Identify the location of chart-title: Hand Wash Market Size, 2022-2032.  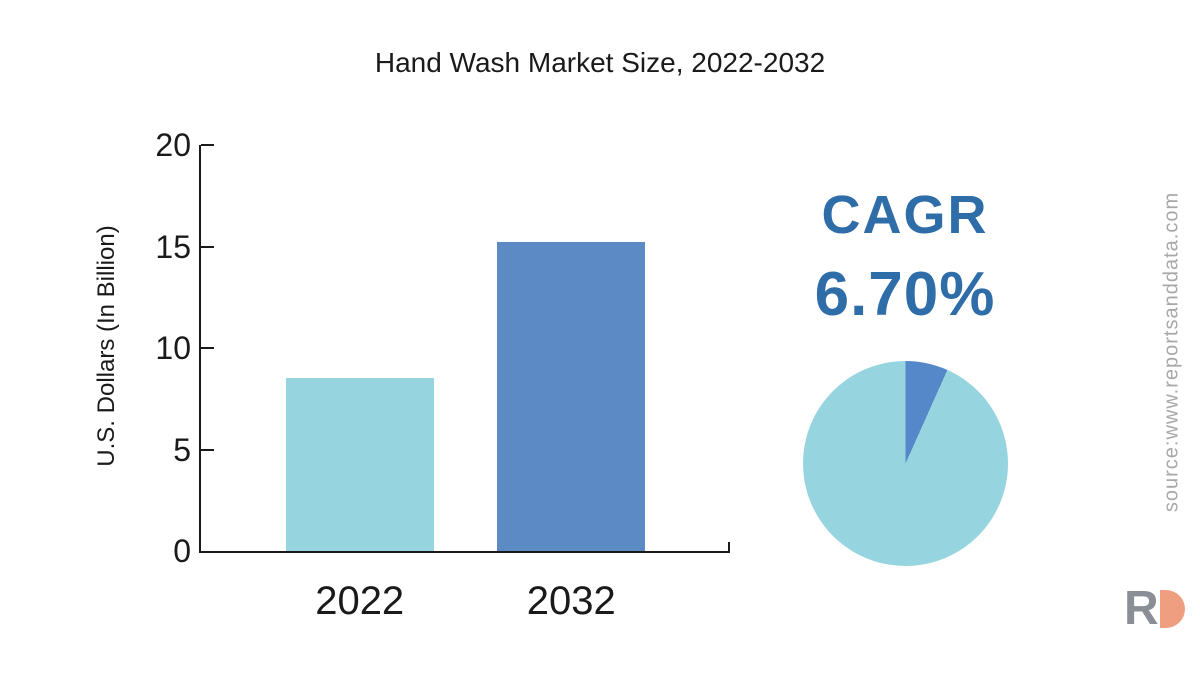
(600, 62).